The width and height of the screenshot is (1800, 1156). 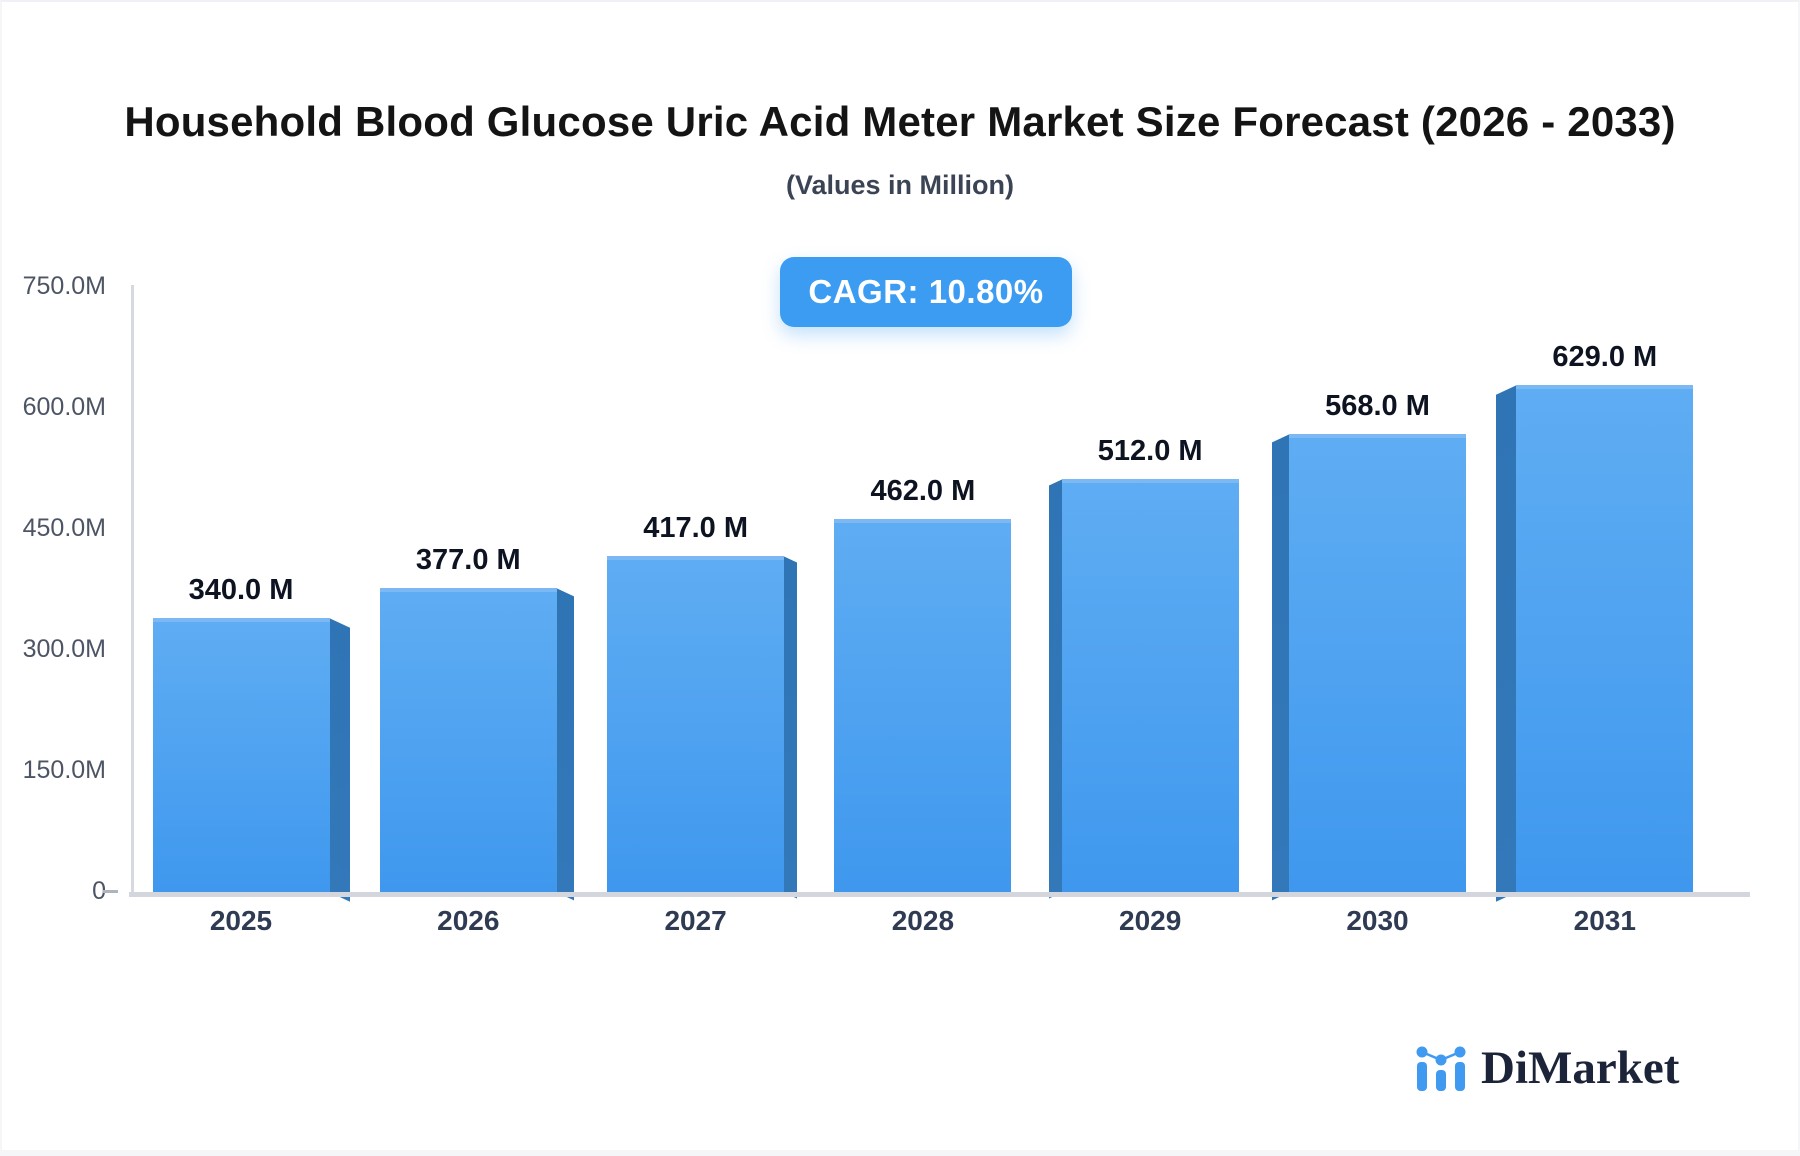 What do you see at coordinates (926, 292) in the screenshot?
I see `cagr-badge: CAGR: 10.80%` at bounding box center [926, 292].